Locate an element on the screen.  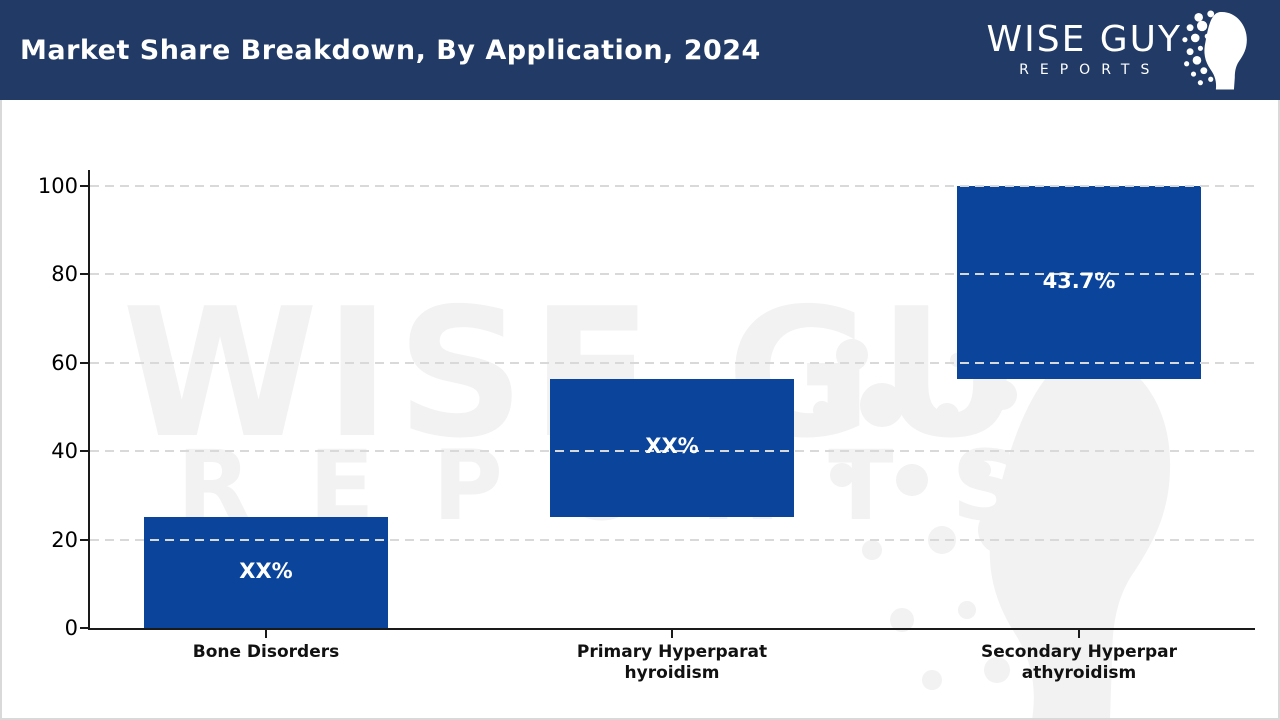
x-axis-line is located at coordinates (671, 629).